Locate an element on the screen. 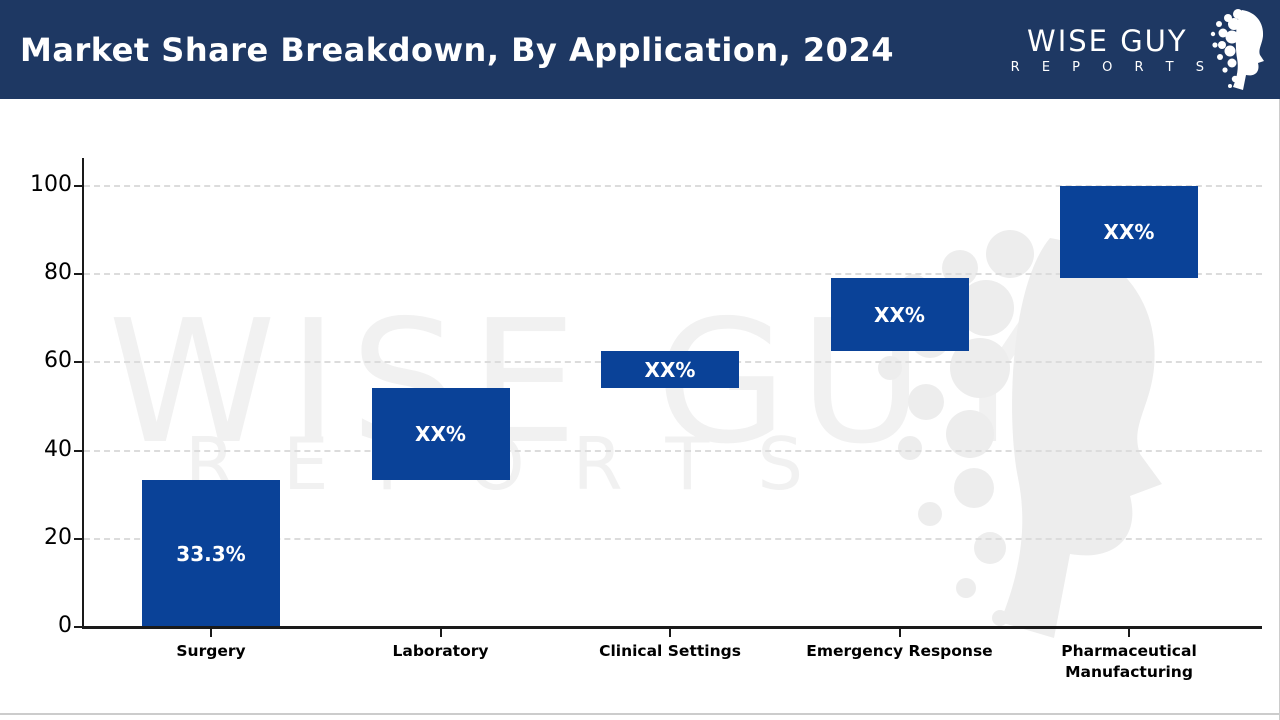 Image resolution: width=1280 pixels, height=720 pixels. wiseguy-logo: WISE GUY R E P O R T S is located at coordinates (1138, 50).